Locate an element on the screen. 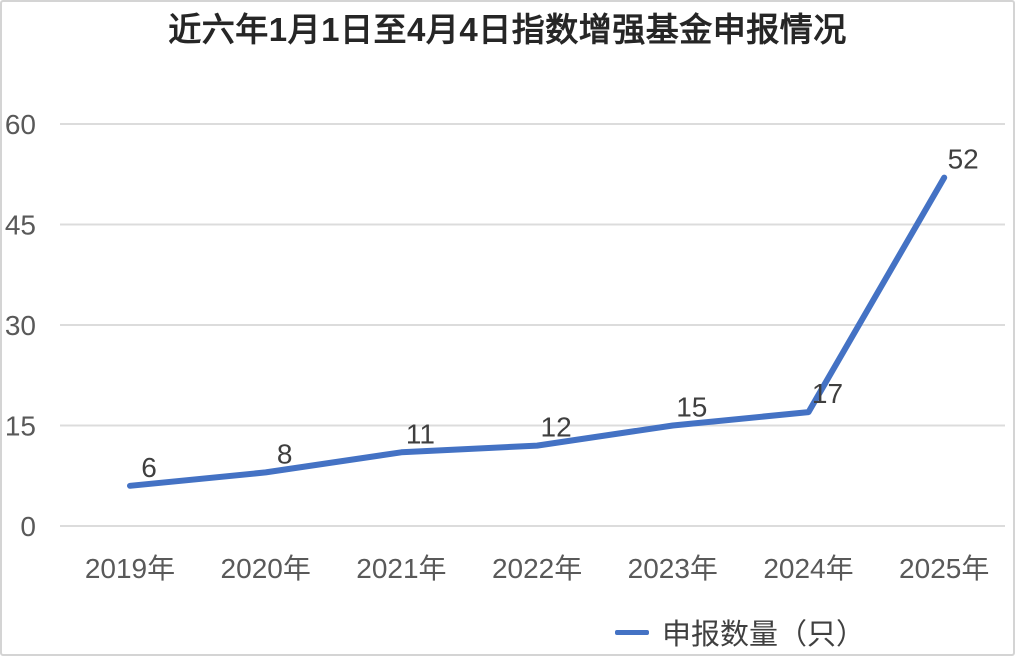 The image size is (1015, 656). legend-label: 申报数量（只） is located at coordinates (764, 635).